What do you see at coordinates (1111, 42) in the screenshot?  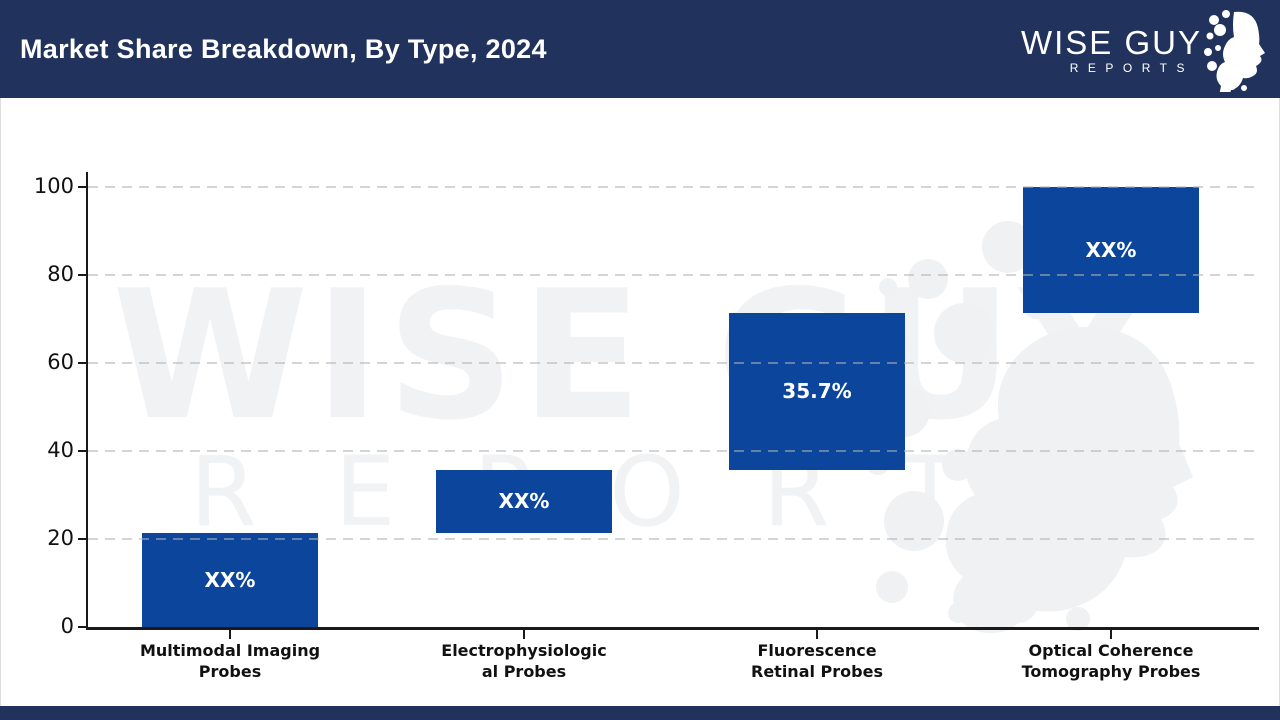 I see `logo-wordmark: WISE GUY` at bounding box center [1111, 42].